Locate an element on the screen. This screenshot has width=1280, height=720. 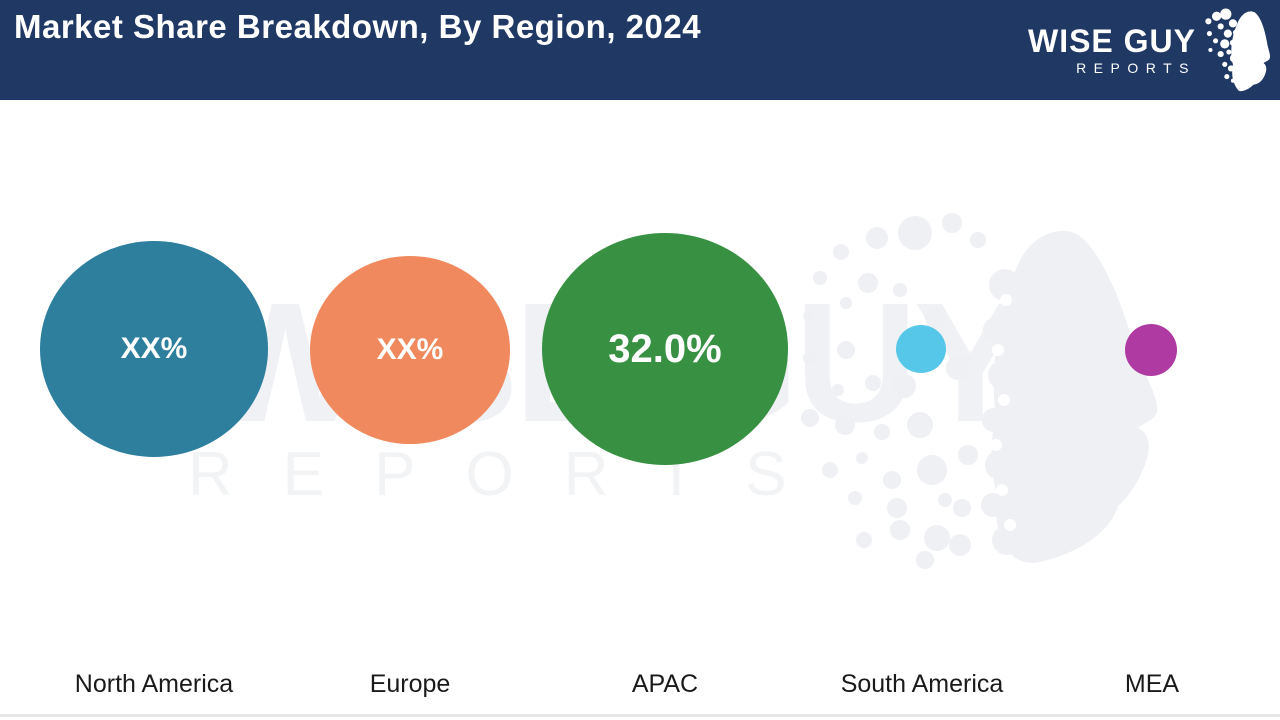
wiseguy-head-icon is located at coordinates (1238, 50).